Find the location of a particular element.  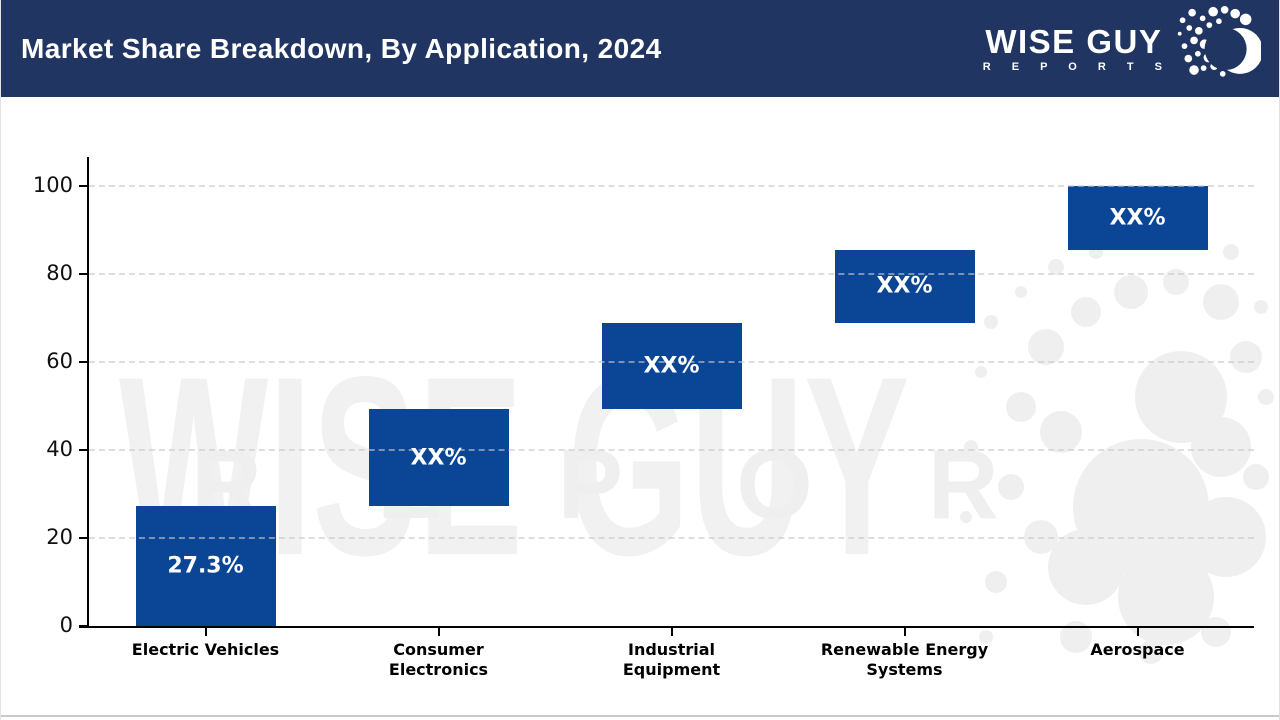

x-category-label-line: Systems is located at coordinates (904, 669).